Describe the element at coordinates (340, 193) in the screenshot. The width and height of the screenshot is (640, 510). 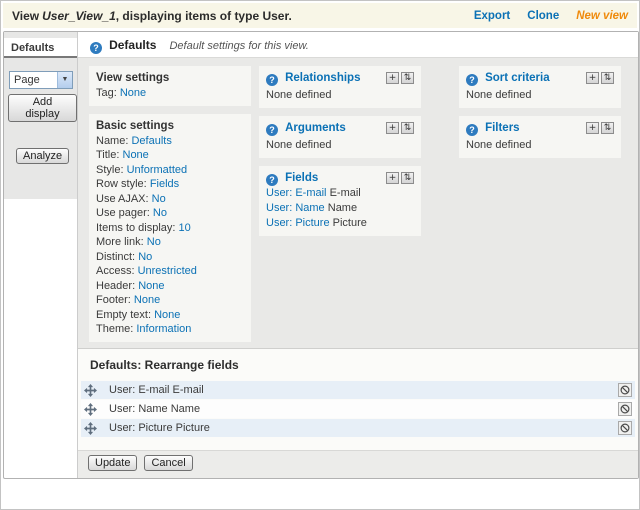
I see `field-item: User: E-mail E-mail` at that location.